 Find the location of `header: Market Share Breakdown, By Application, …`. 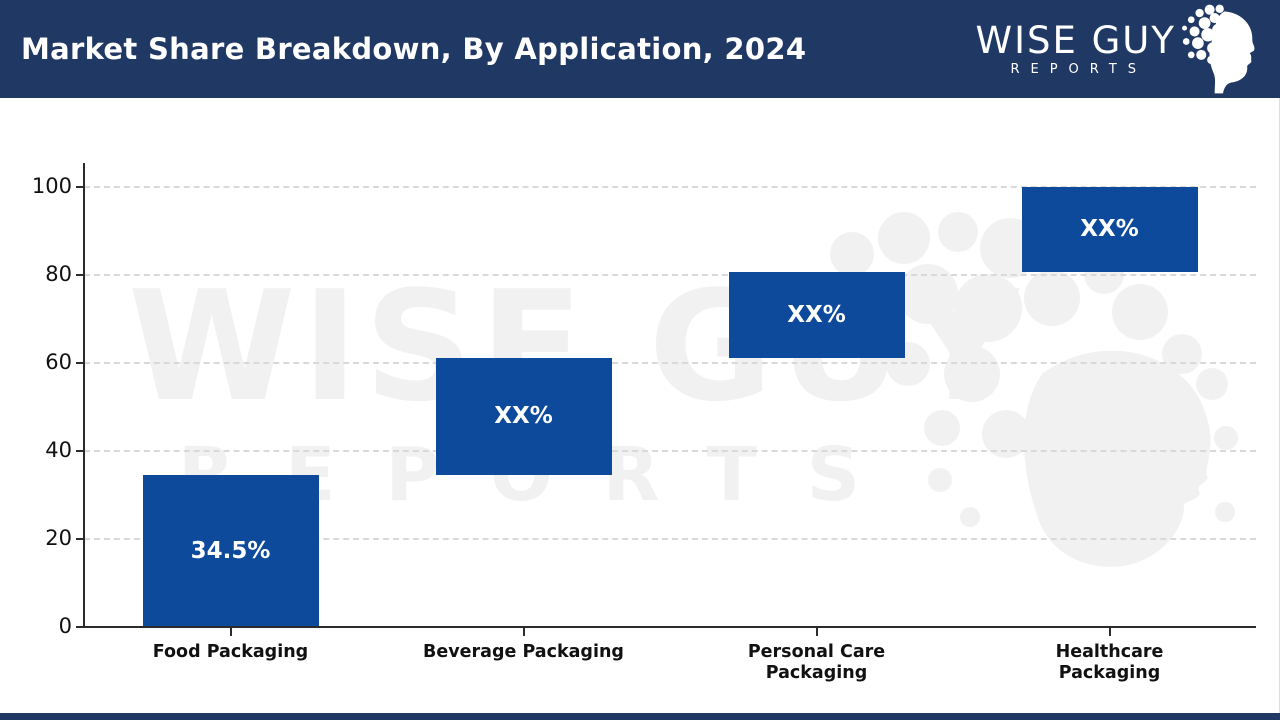

header: Market Share Breakdown, By Application, … is located at coordinates (640, 49).